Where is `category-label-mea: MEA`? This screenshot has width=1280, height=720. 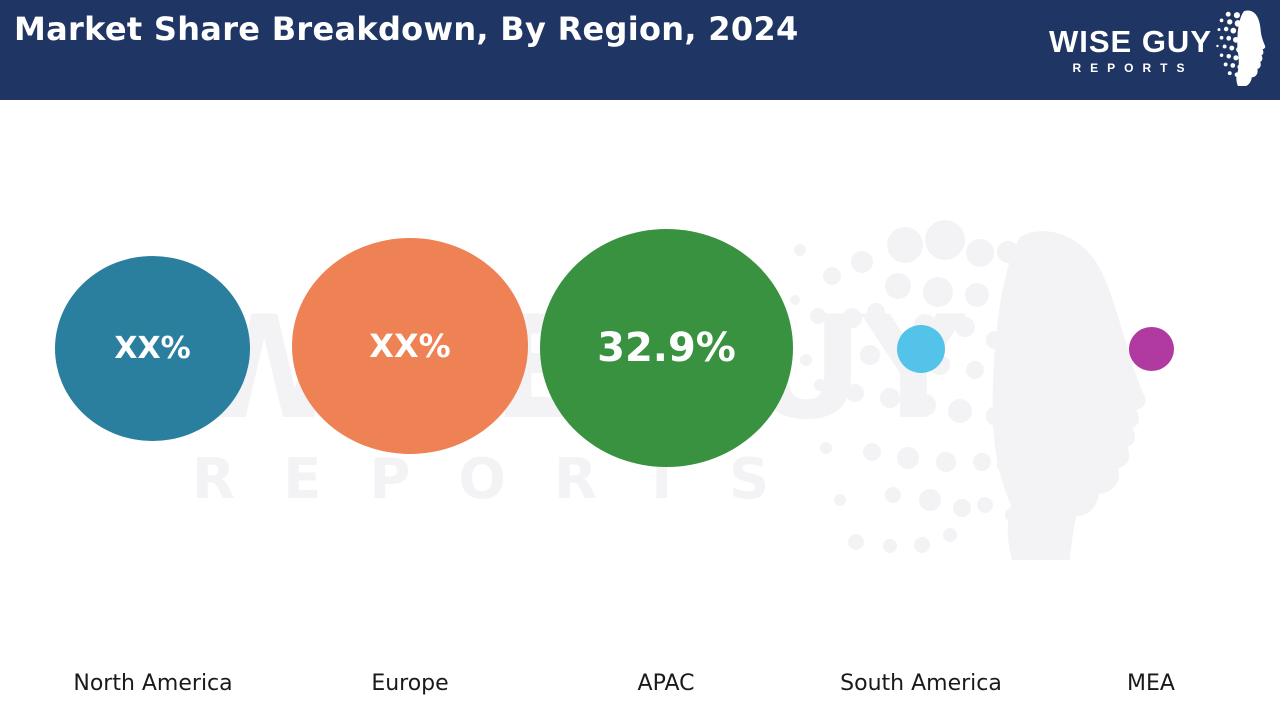
category-label-mea: MEA is located at coordinates (1151, 683).